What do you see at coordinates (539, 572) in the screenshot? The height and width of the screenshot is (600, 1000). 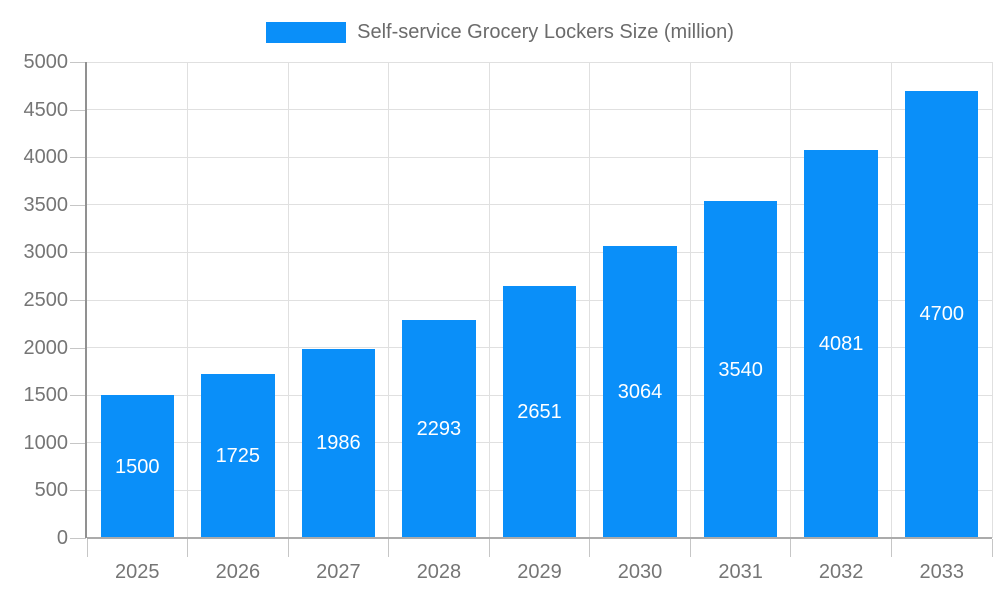 I see `x-tick-label: 2029` at bounding box center [539, 572].